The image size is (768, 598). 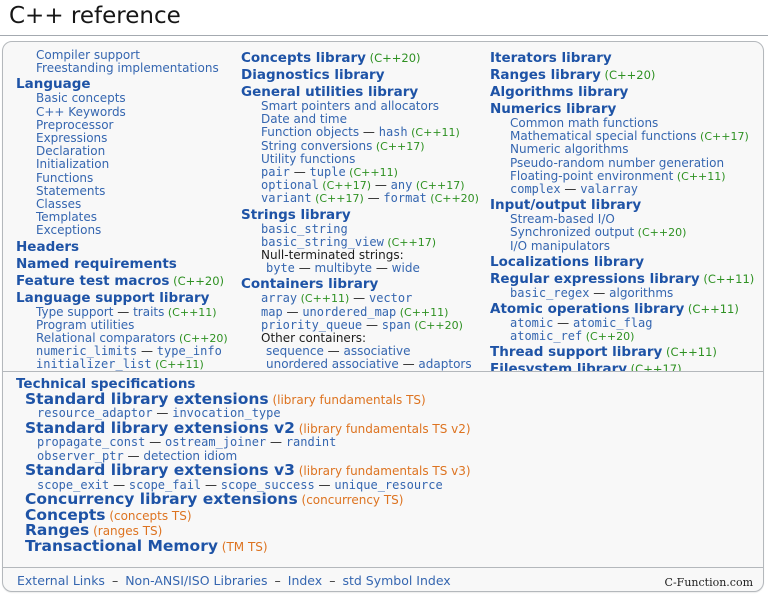 What do you see at coordinates (311, 442) in the screenshot?
I see `code-link-randint: randint` at bounding box center [311, 442].